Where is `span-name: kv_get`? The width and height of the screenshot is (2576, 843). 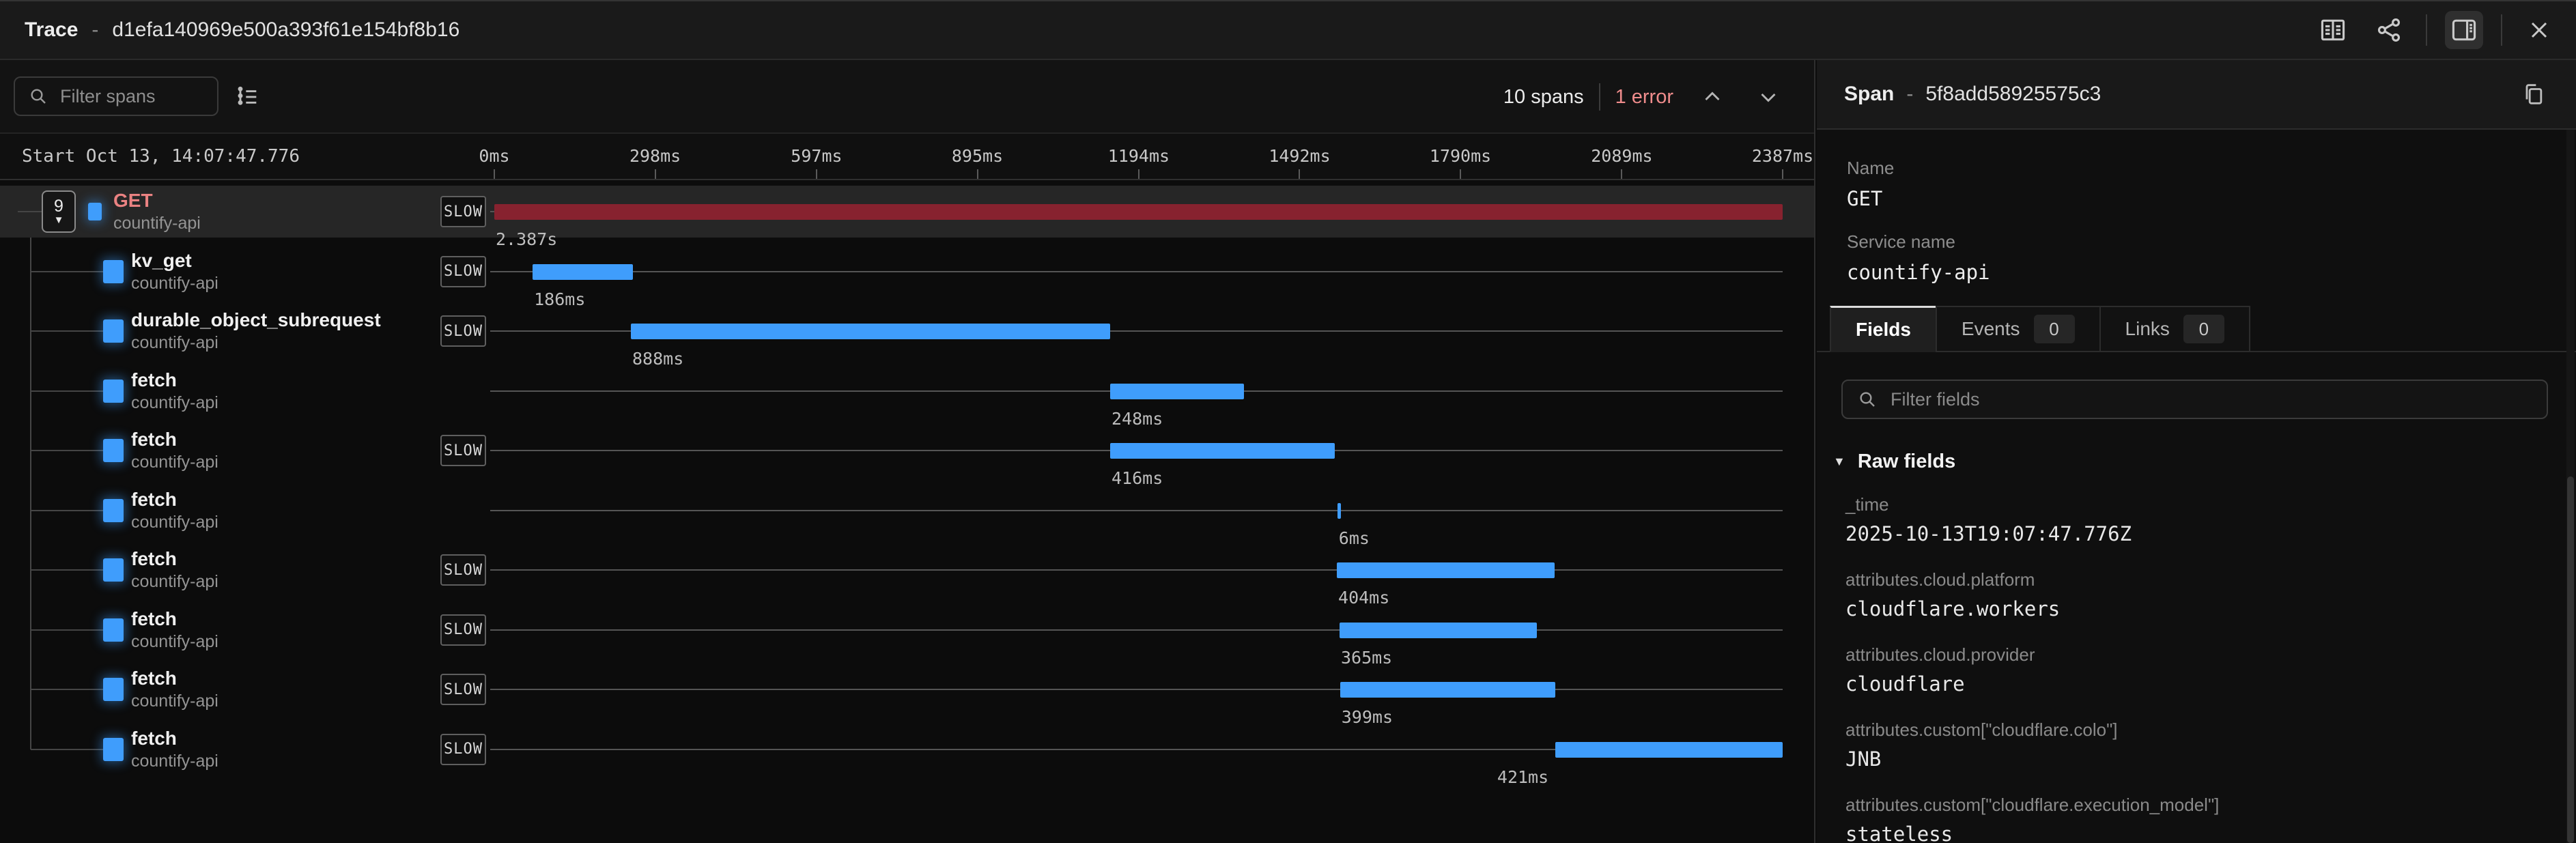
span-name: kv_get is located at coordinates (161, 260).